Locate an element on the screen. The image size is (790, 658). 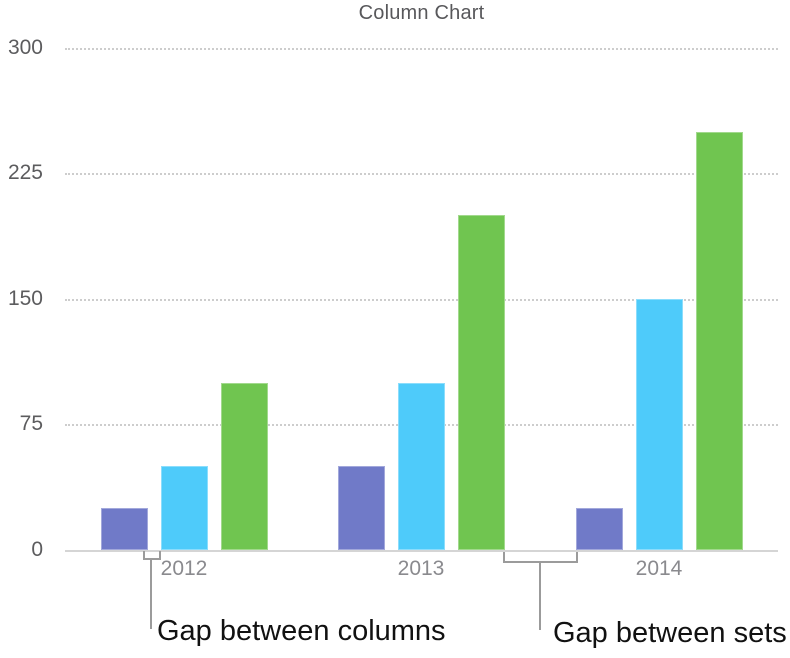
y-axis-tick-150: 150 is located at coordinates (25, 298).